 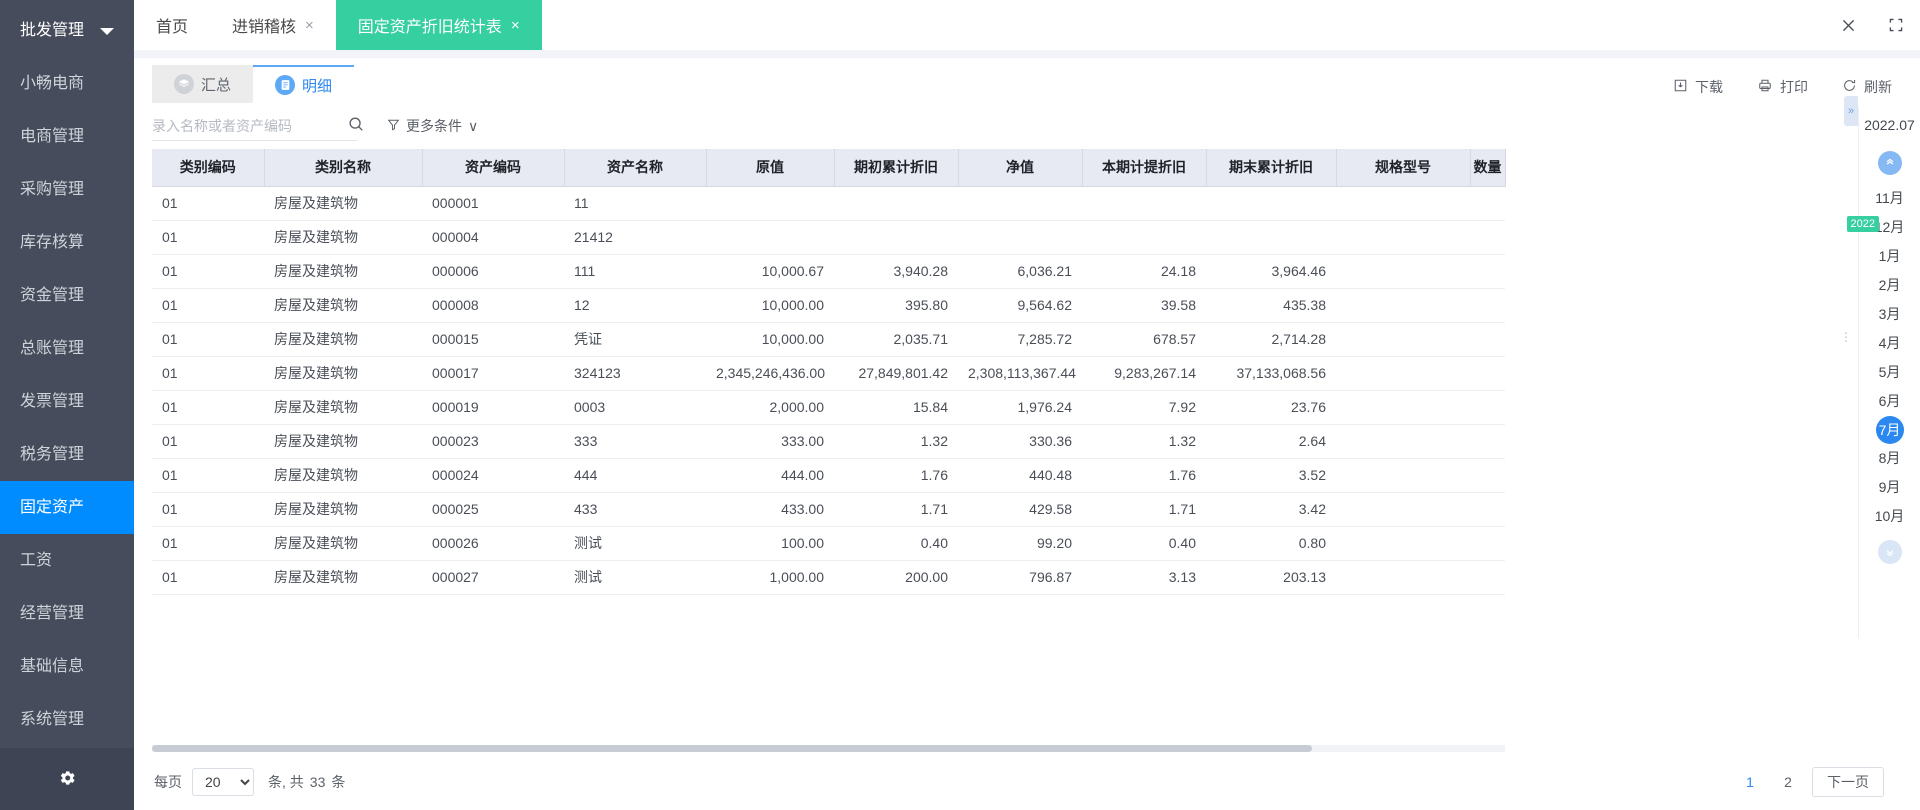 I want to click on table-row: 01 房屋及建筑物 000004 21412, so click(x=828, y=237).